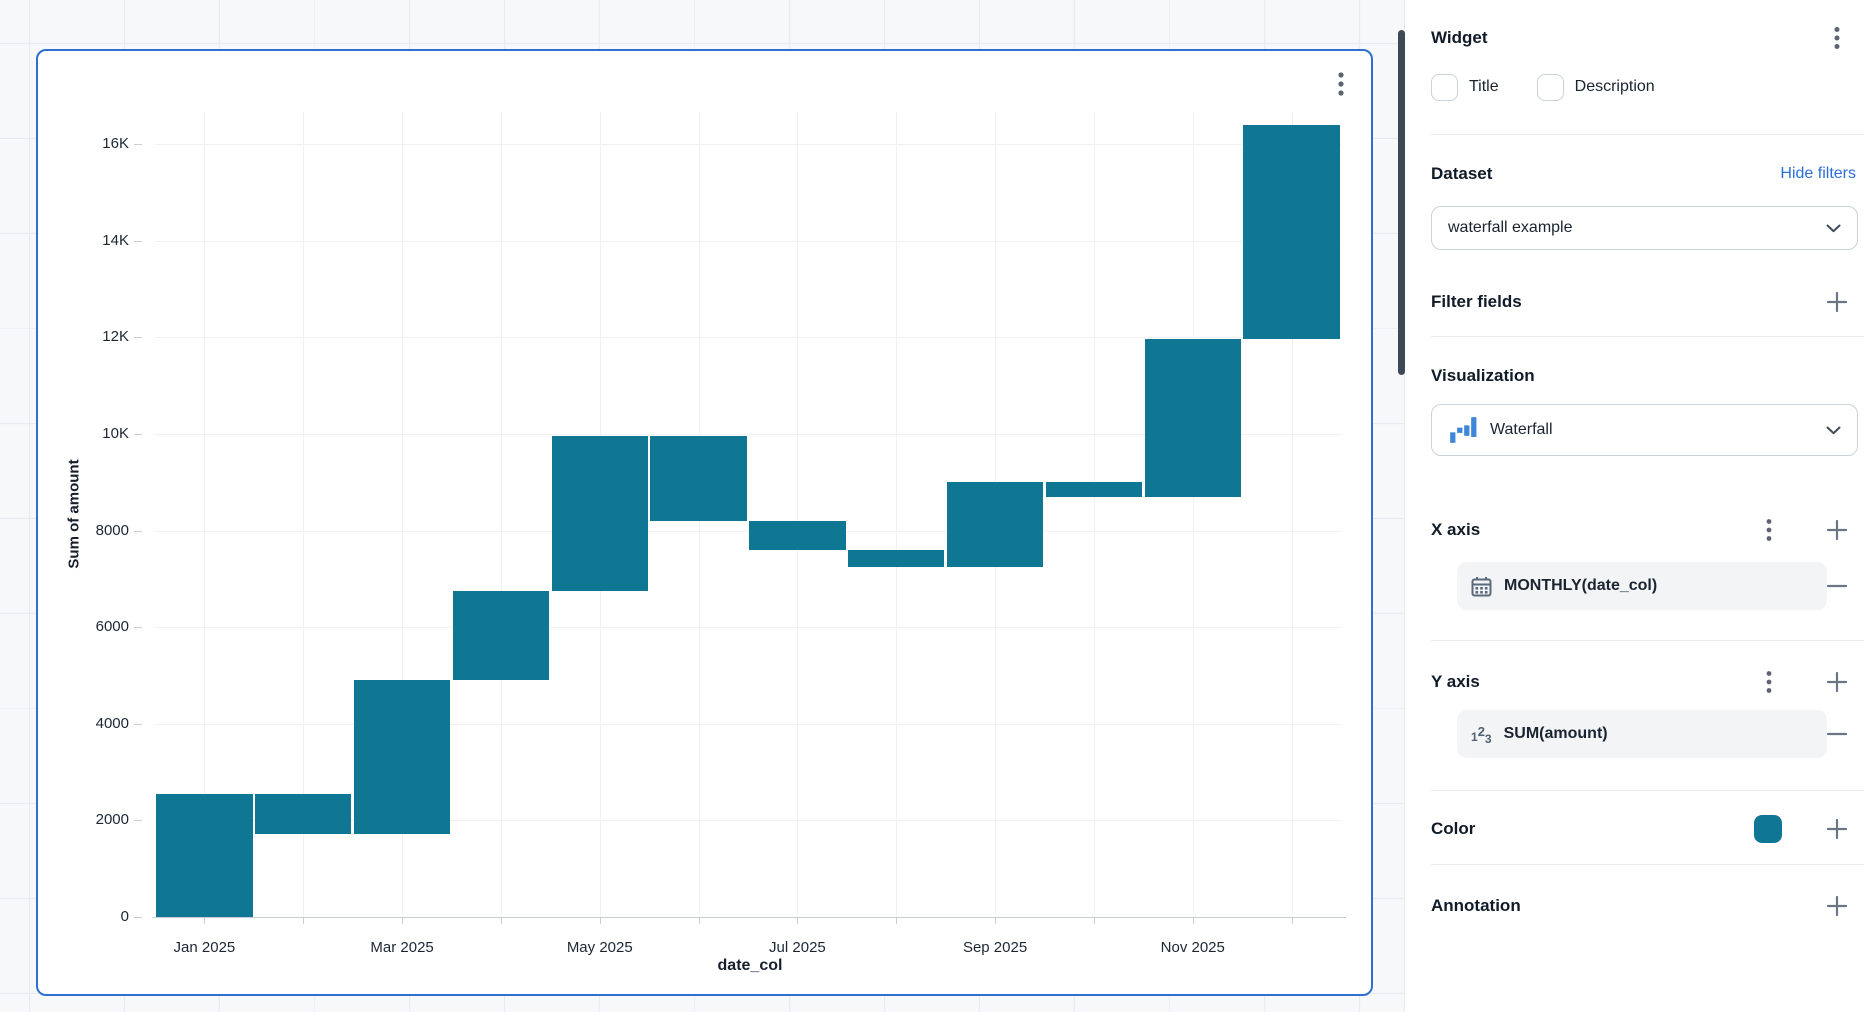 The height and width of the screenshot is (1012, 1864). I want to click on title-checkbox-label: Title, so click(1484, 86).